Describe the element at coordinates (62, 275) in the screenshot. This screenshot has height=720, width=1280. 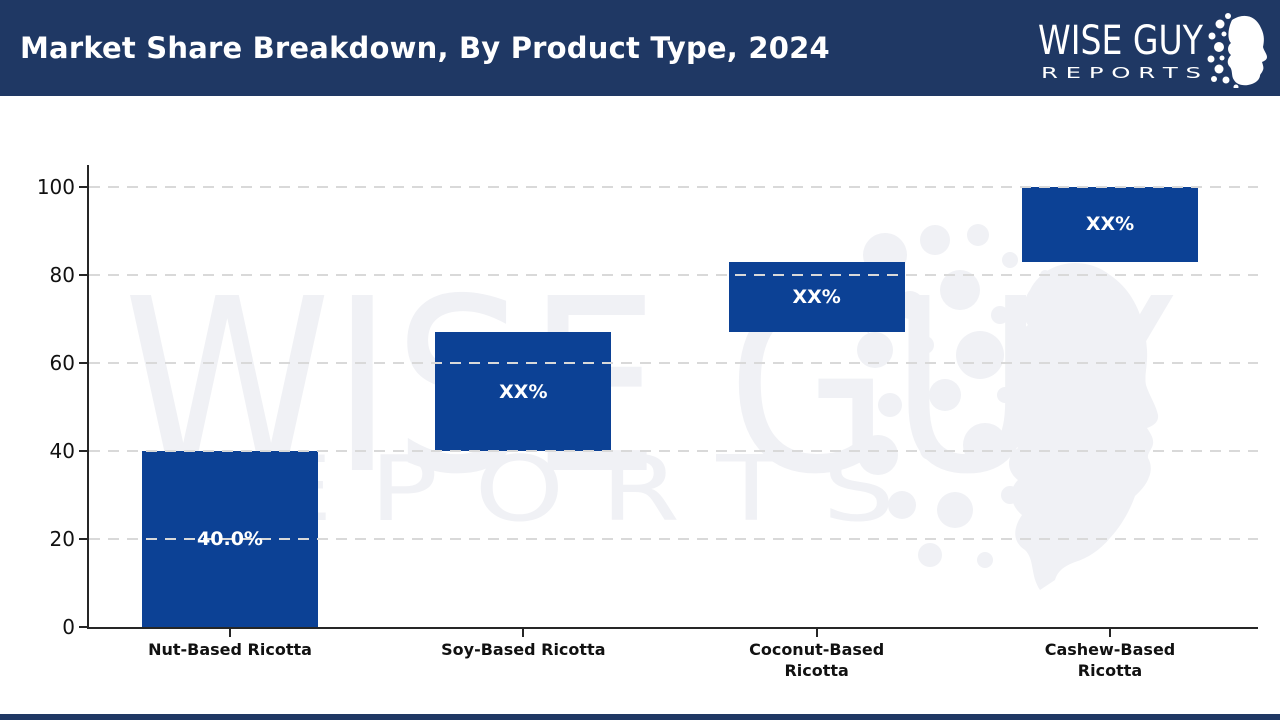
I see `y-axis-tick-label: 80` at that location.